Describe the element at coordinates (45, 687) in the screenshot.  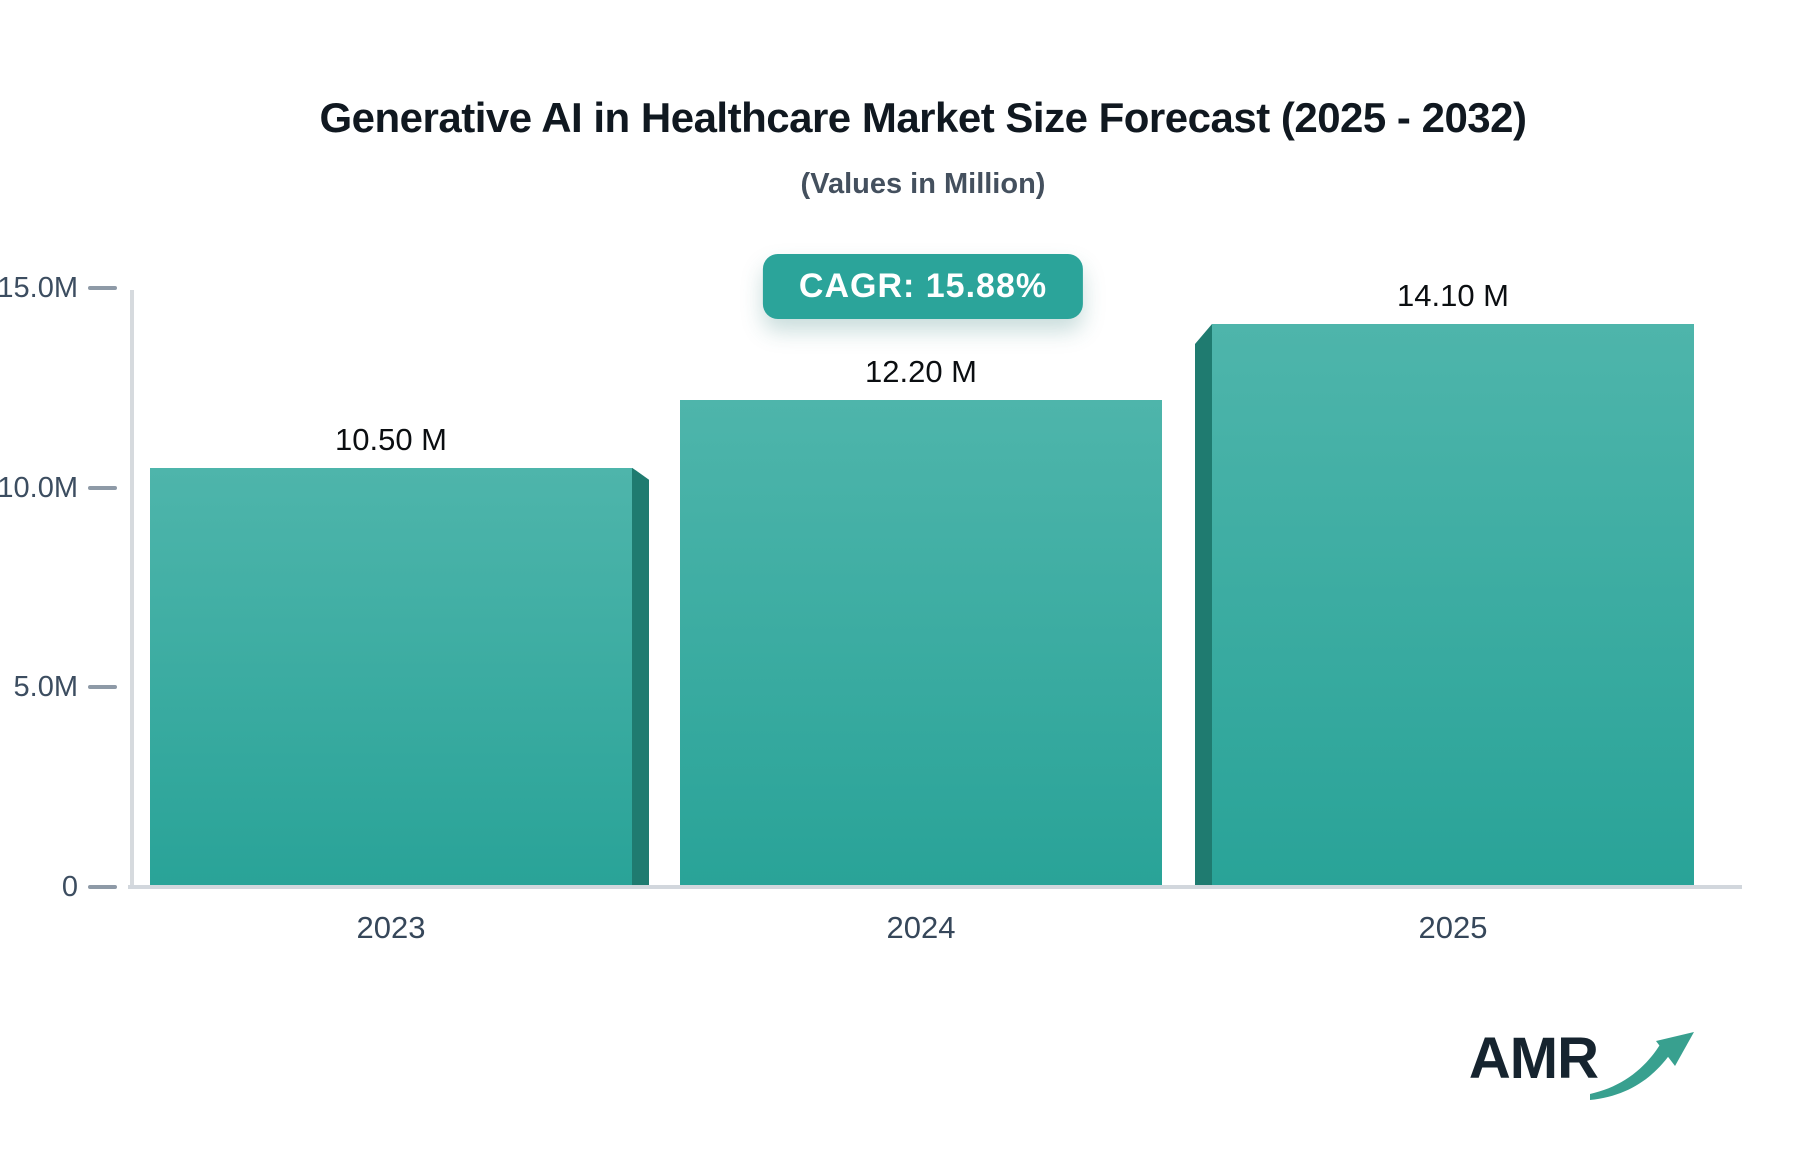
I see `y-tick-label: 5.0M` at that location.